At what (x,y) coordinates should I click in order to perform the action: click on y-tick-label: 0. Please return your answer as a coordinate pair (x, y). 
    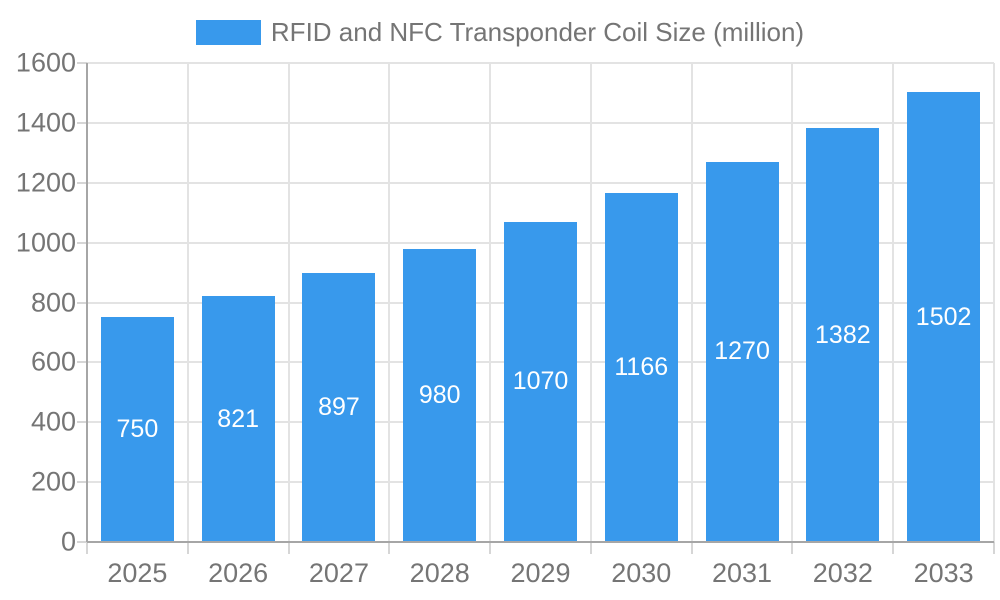
    Looking at the image, I should click on (68, 541).